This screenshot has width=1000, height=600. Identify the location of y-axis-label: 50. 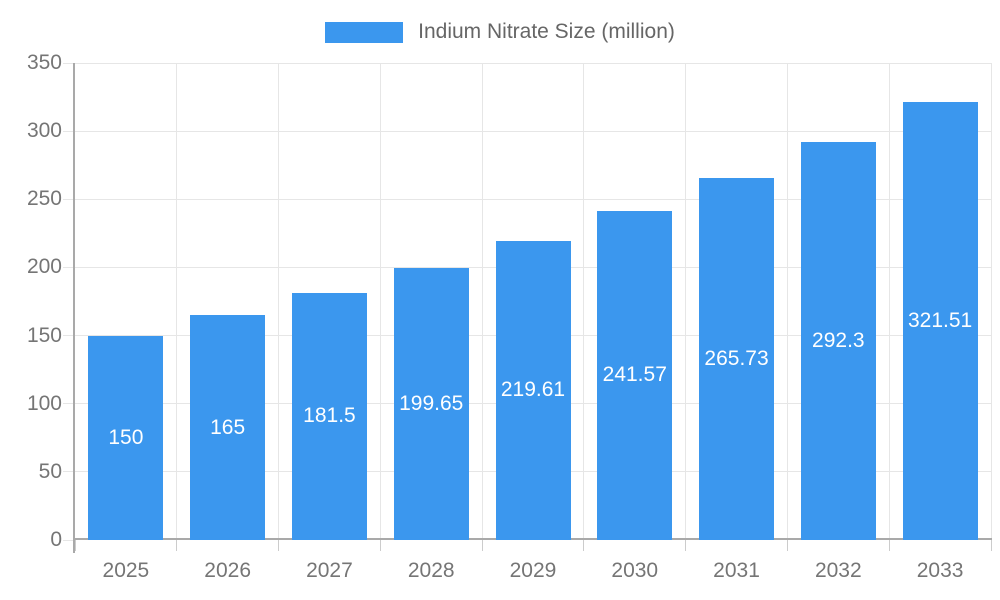
(50, 471).